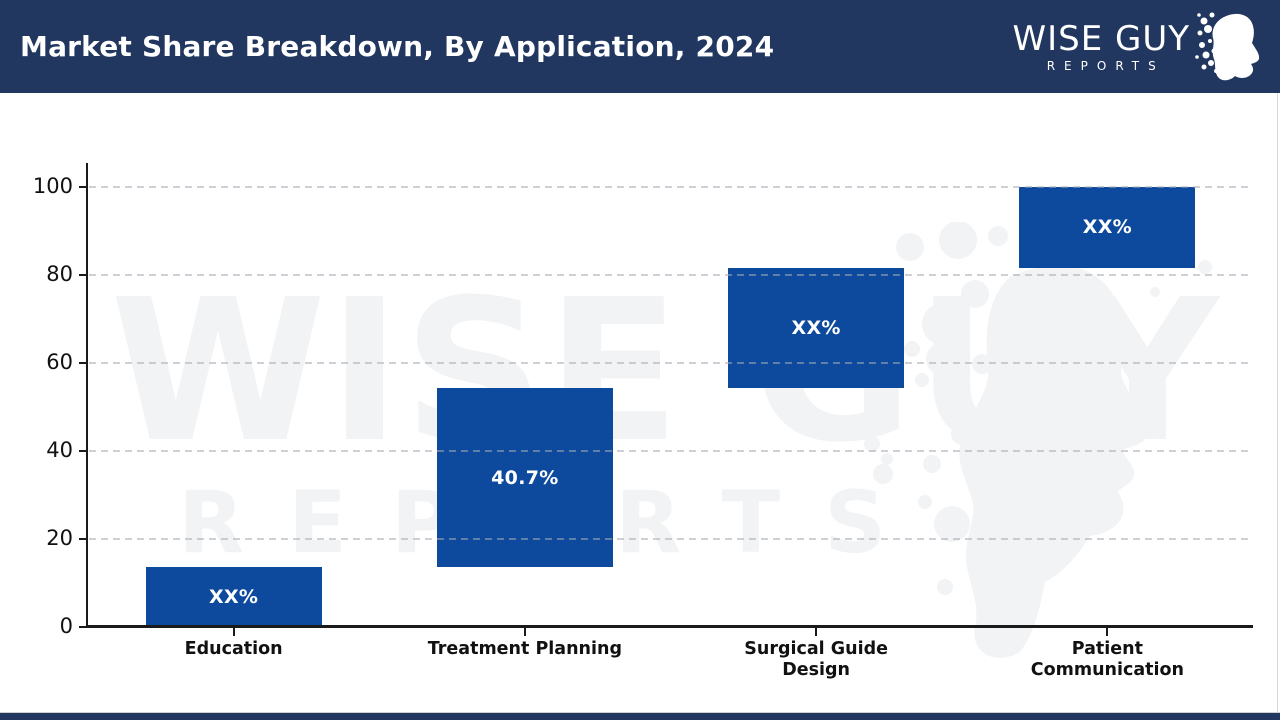 The width and height of the screenshot is (1280, 720). What do you see at coordinates (669, 626) in the screenshot?
I see `x-axis-spine` at bounding box center [669, 626].